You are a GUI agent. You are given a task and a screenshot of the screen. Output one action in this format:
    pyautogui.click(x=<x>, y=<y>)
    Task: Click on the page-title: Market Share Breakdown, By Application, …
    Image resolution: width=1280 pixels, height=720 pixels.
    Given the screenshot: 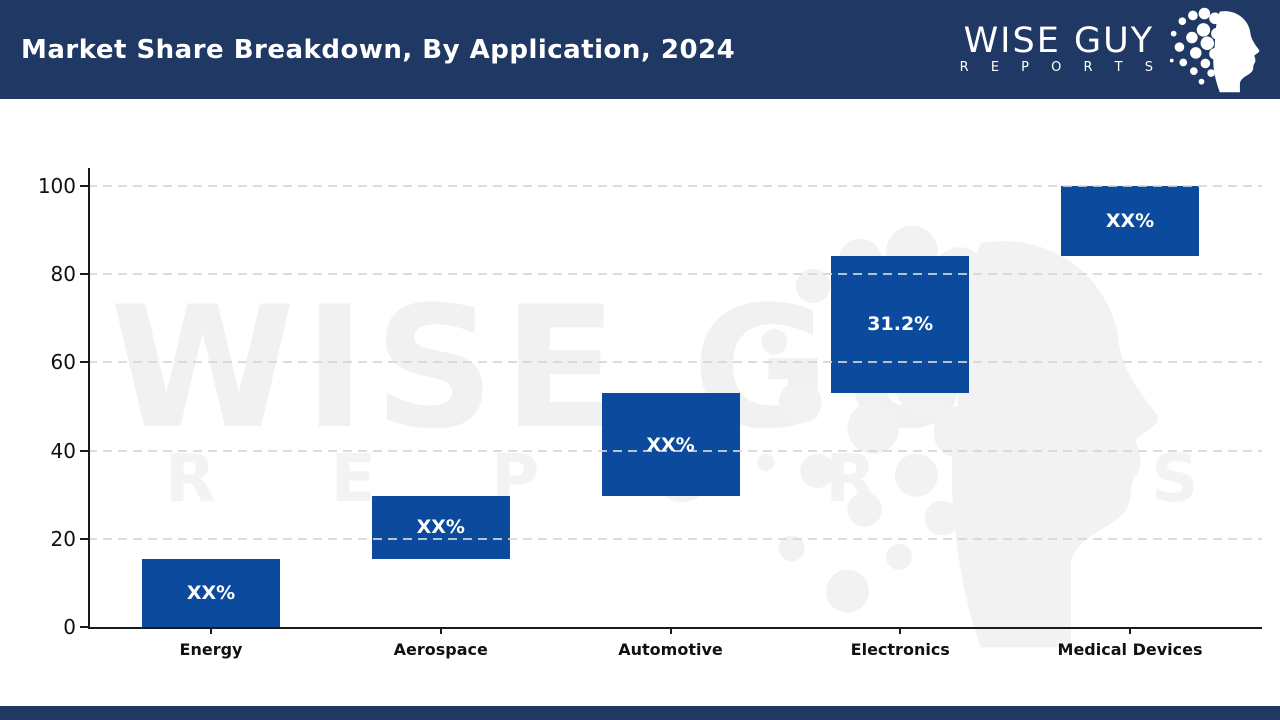 What is the action you would take?
    pyautogui.click(x=378, y=49)
    